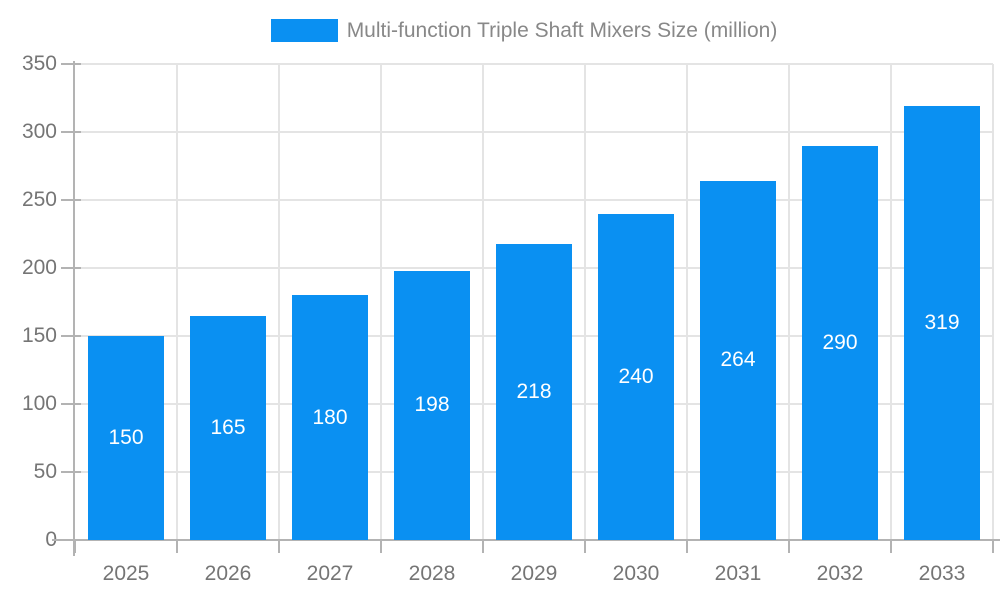  What do you see at coordinates (39, 267) in the screenshot?
I see `y-axis-label: 200` at bounding box center [39, 267].